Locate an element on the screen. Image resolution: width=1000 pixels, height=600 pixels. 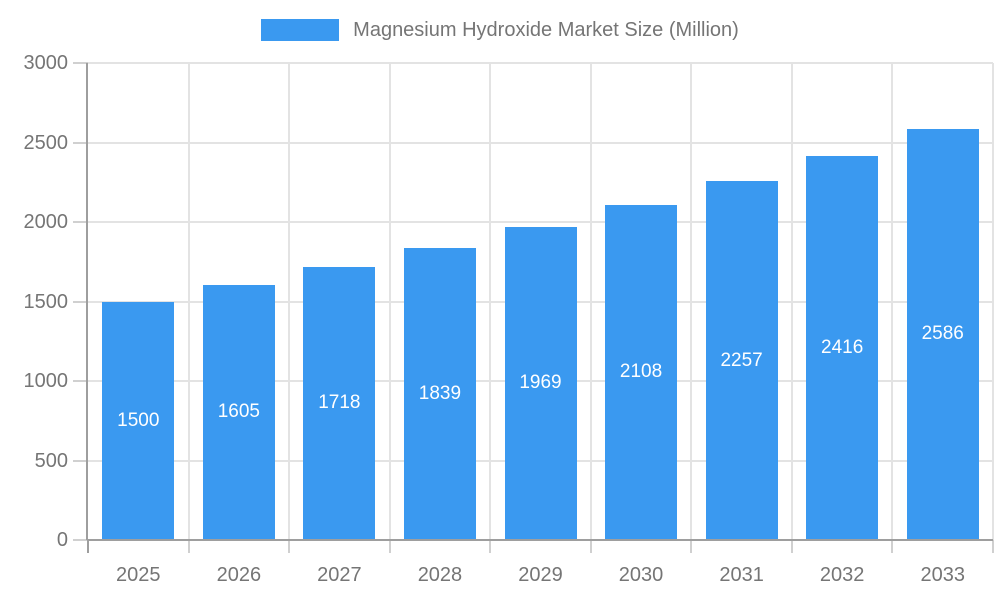
bar-value-label: 1839 is located at coordinates (440, 393).